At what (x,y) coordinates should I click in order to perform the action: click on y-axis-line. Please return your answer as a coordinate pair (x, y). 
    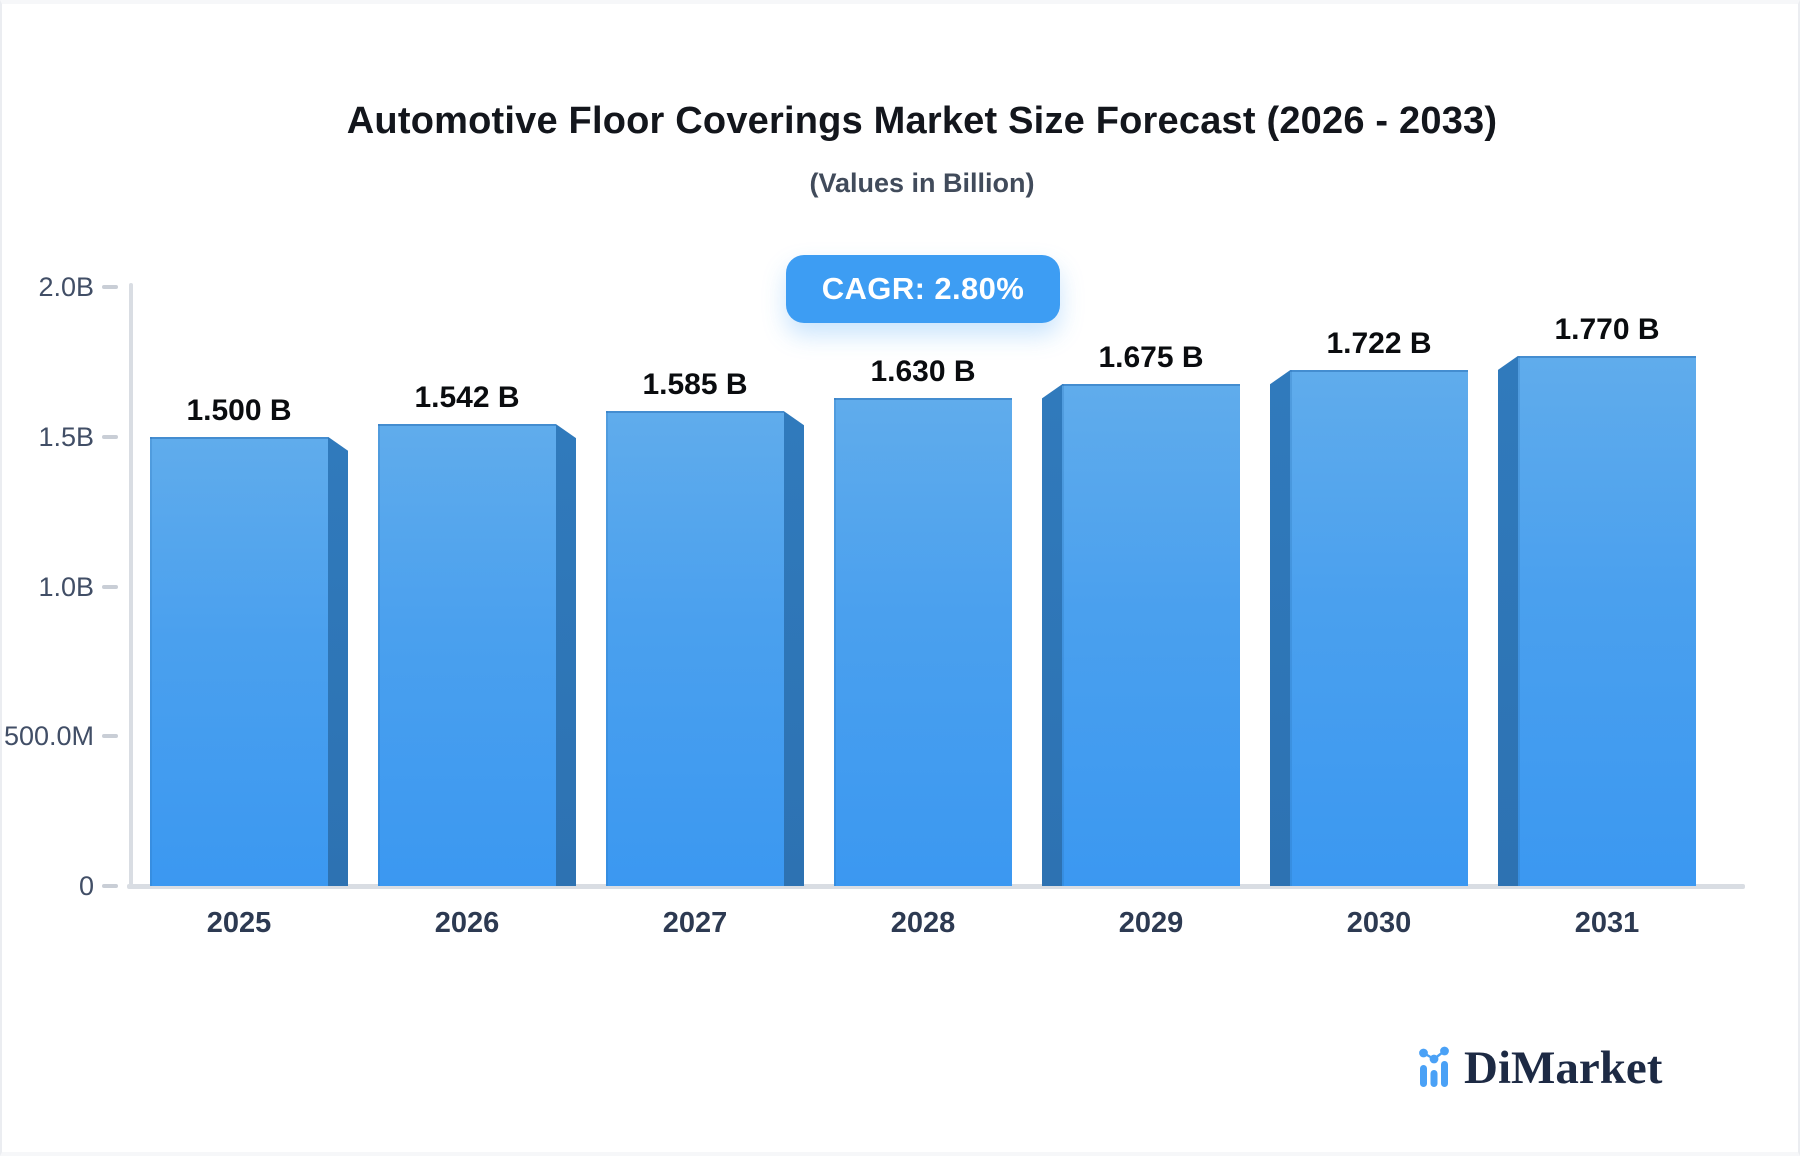
    Looking at the image, I should click on (131, 585).